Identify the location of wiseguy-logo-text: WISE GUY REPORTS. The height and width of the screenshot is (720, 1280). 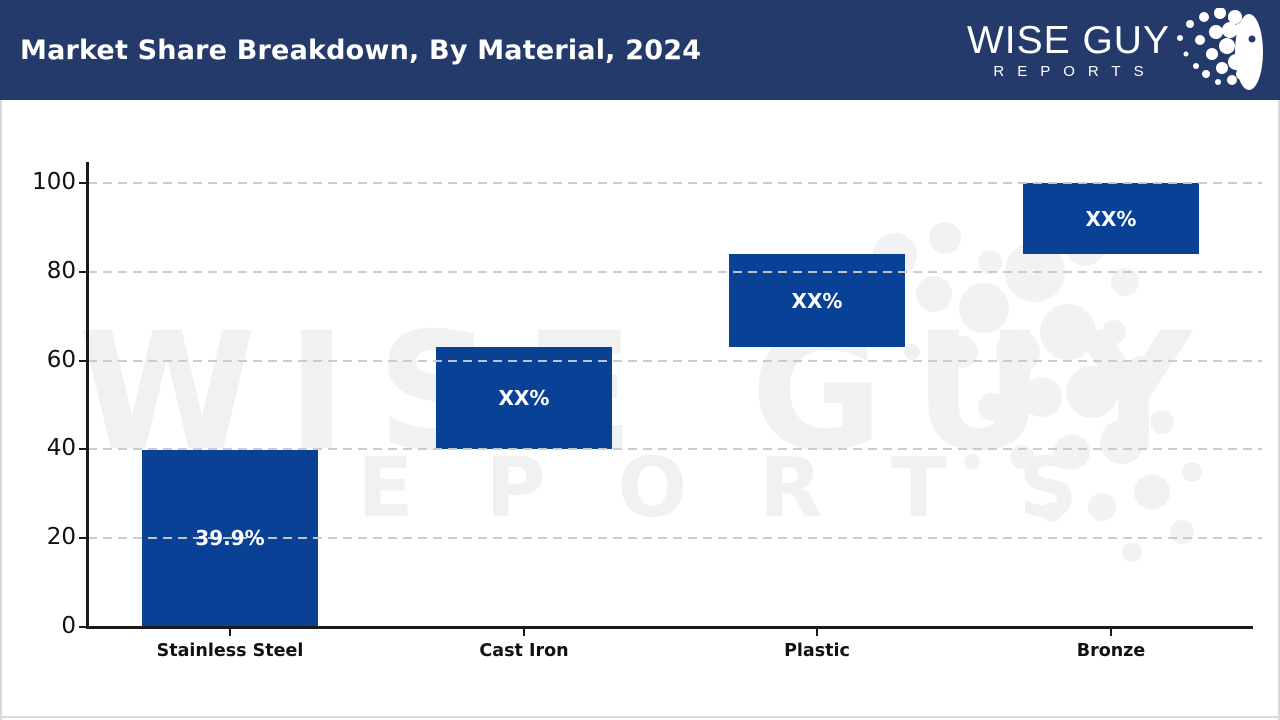
(1068, 50).